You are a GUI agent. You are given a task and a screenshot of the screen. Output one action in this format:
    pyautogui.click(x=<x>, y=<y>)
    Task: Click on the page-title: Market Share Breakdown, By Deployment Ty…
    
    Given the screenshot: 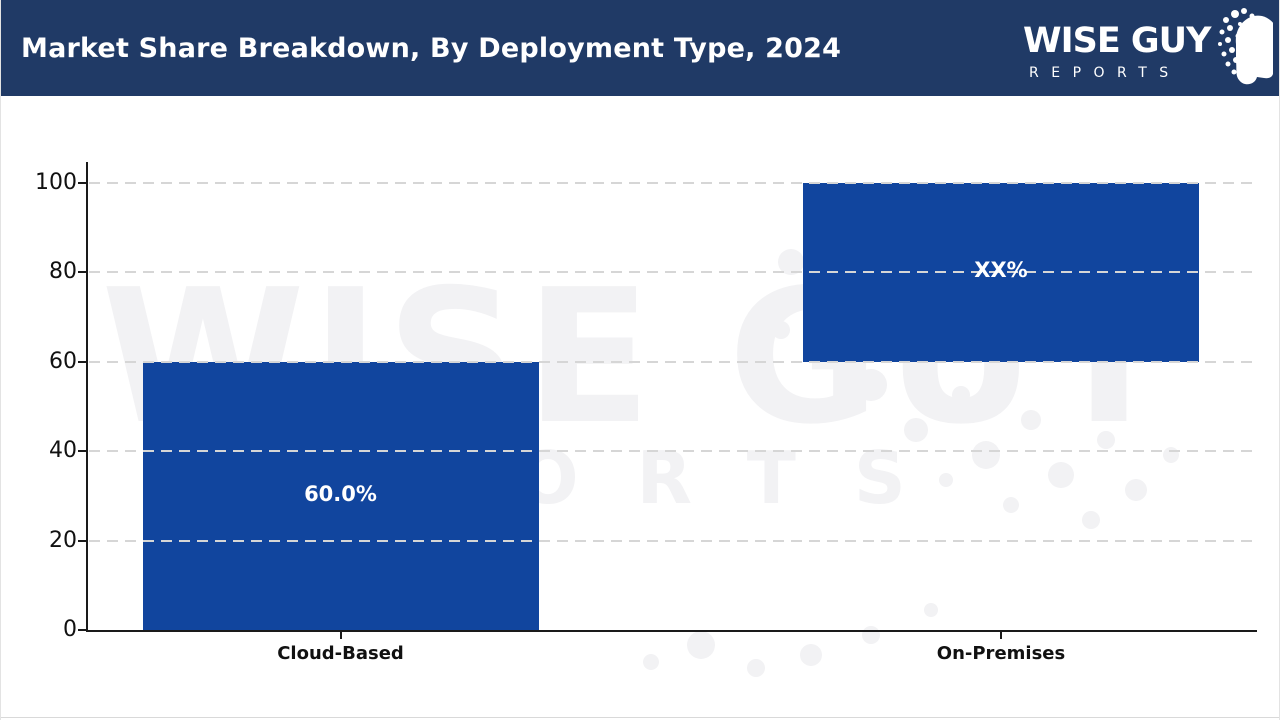 What is the action you would take?
    pyautogui.click(x=431, y=48)
    